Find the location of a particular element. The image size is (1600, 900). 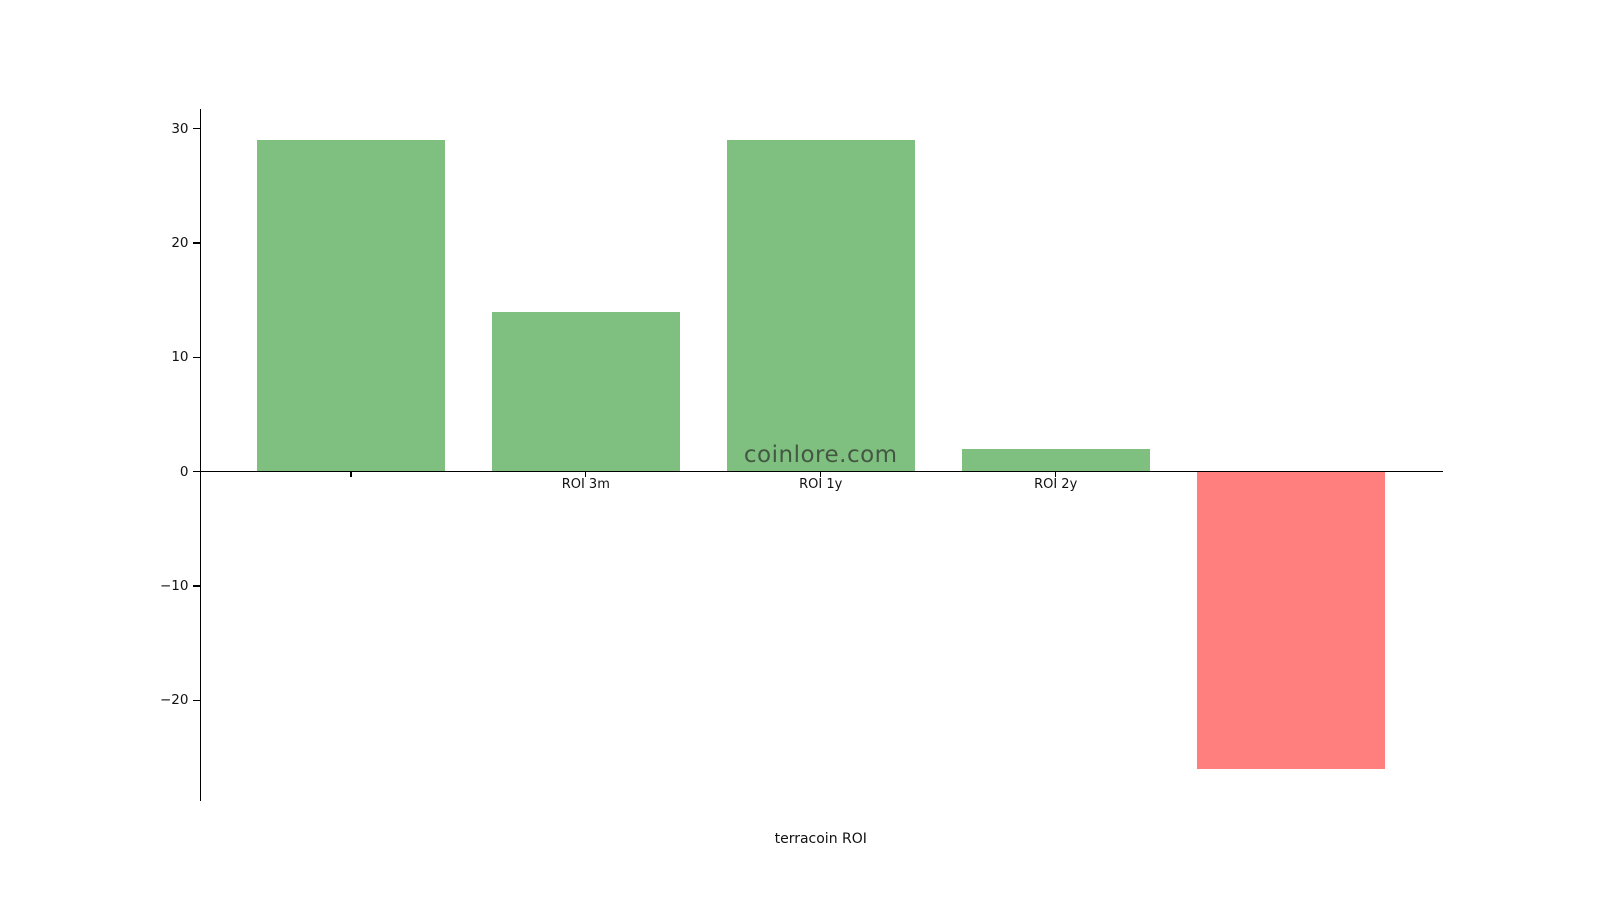

bar-roi-2y is located at coordinates (1055, 460).